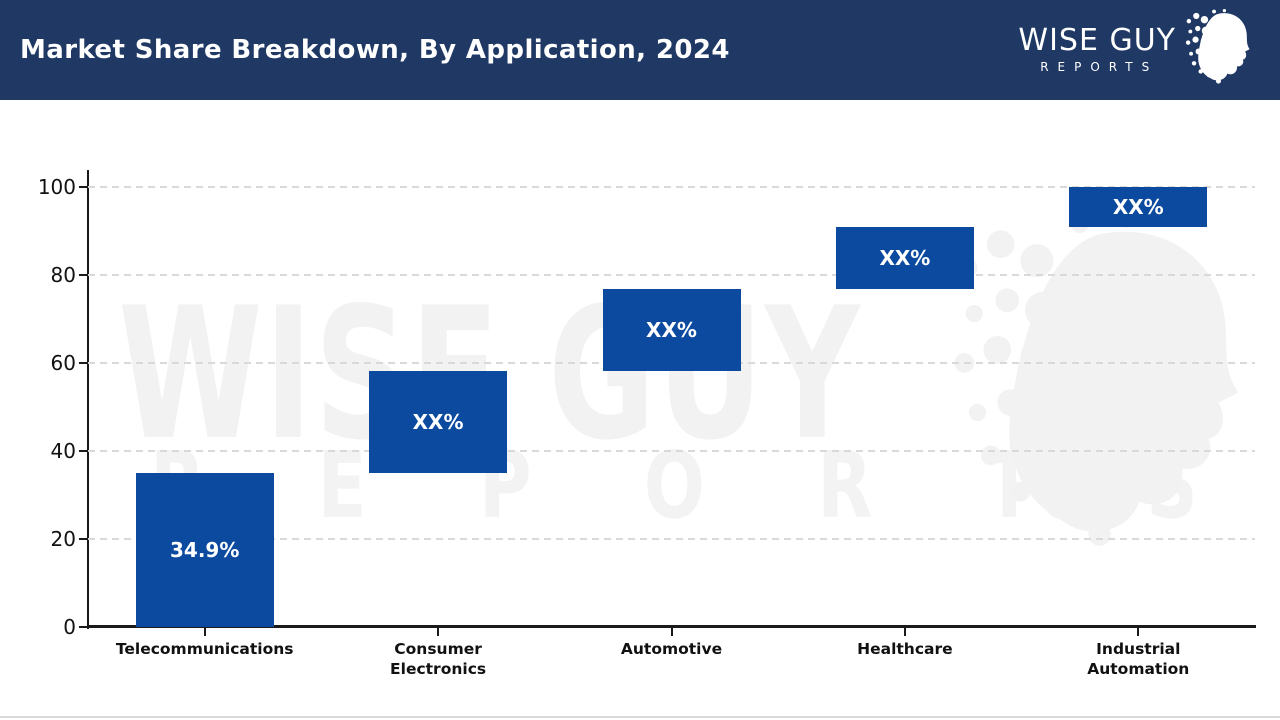 Image resolution: width=1280 pixels, height=720 pixels. I want to click on x-axis-label-1: Consumer Electronics, so click(438, 659).